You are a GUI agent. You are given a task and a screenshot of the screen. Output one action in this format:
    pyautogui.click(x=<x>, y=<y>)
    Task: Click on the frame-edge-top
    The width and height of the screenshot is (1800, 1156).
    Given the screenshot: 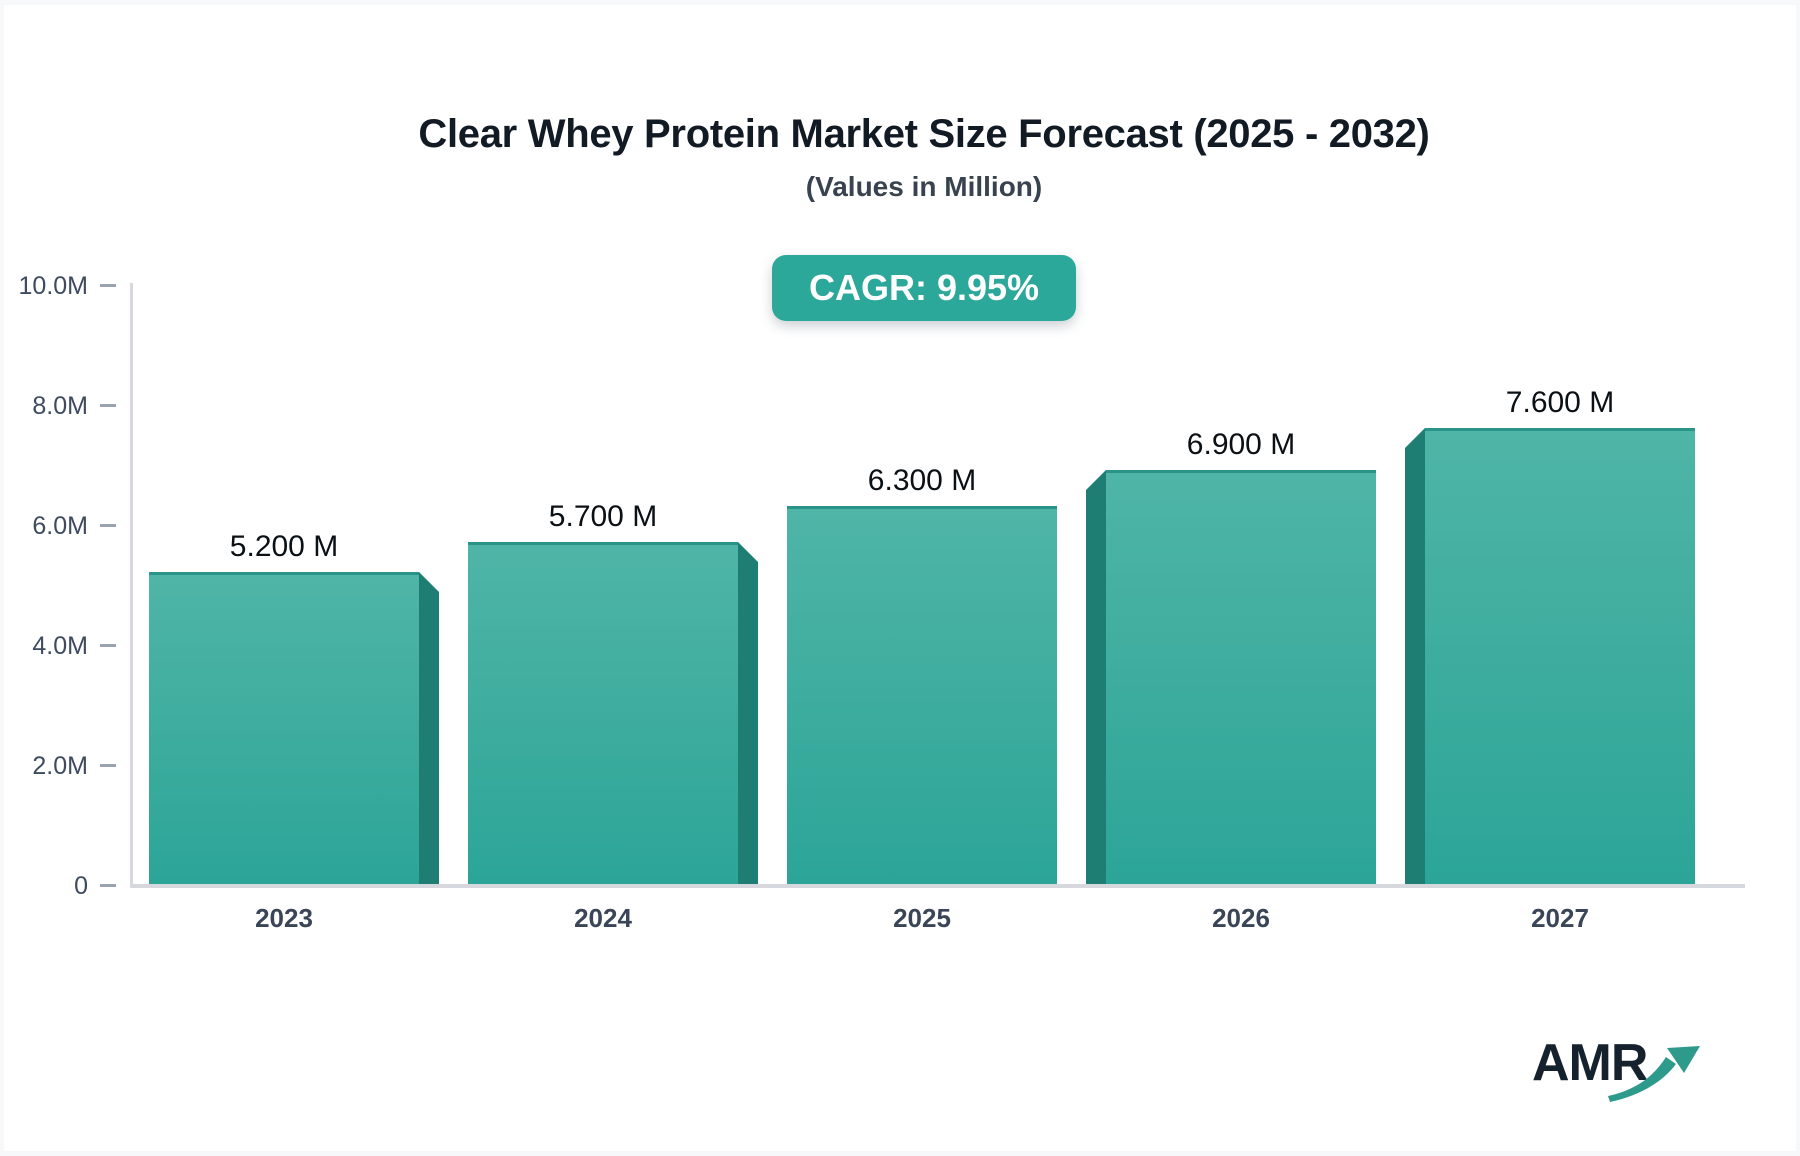 What is the action you would take?
    pyautogui.click(x=900, y=2)
    